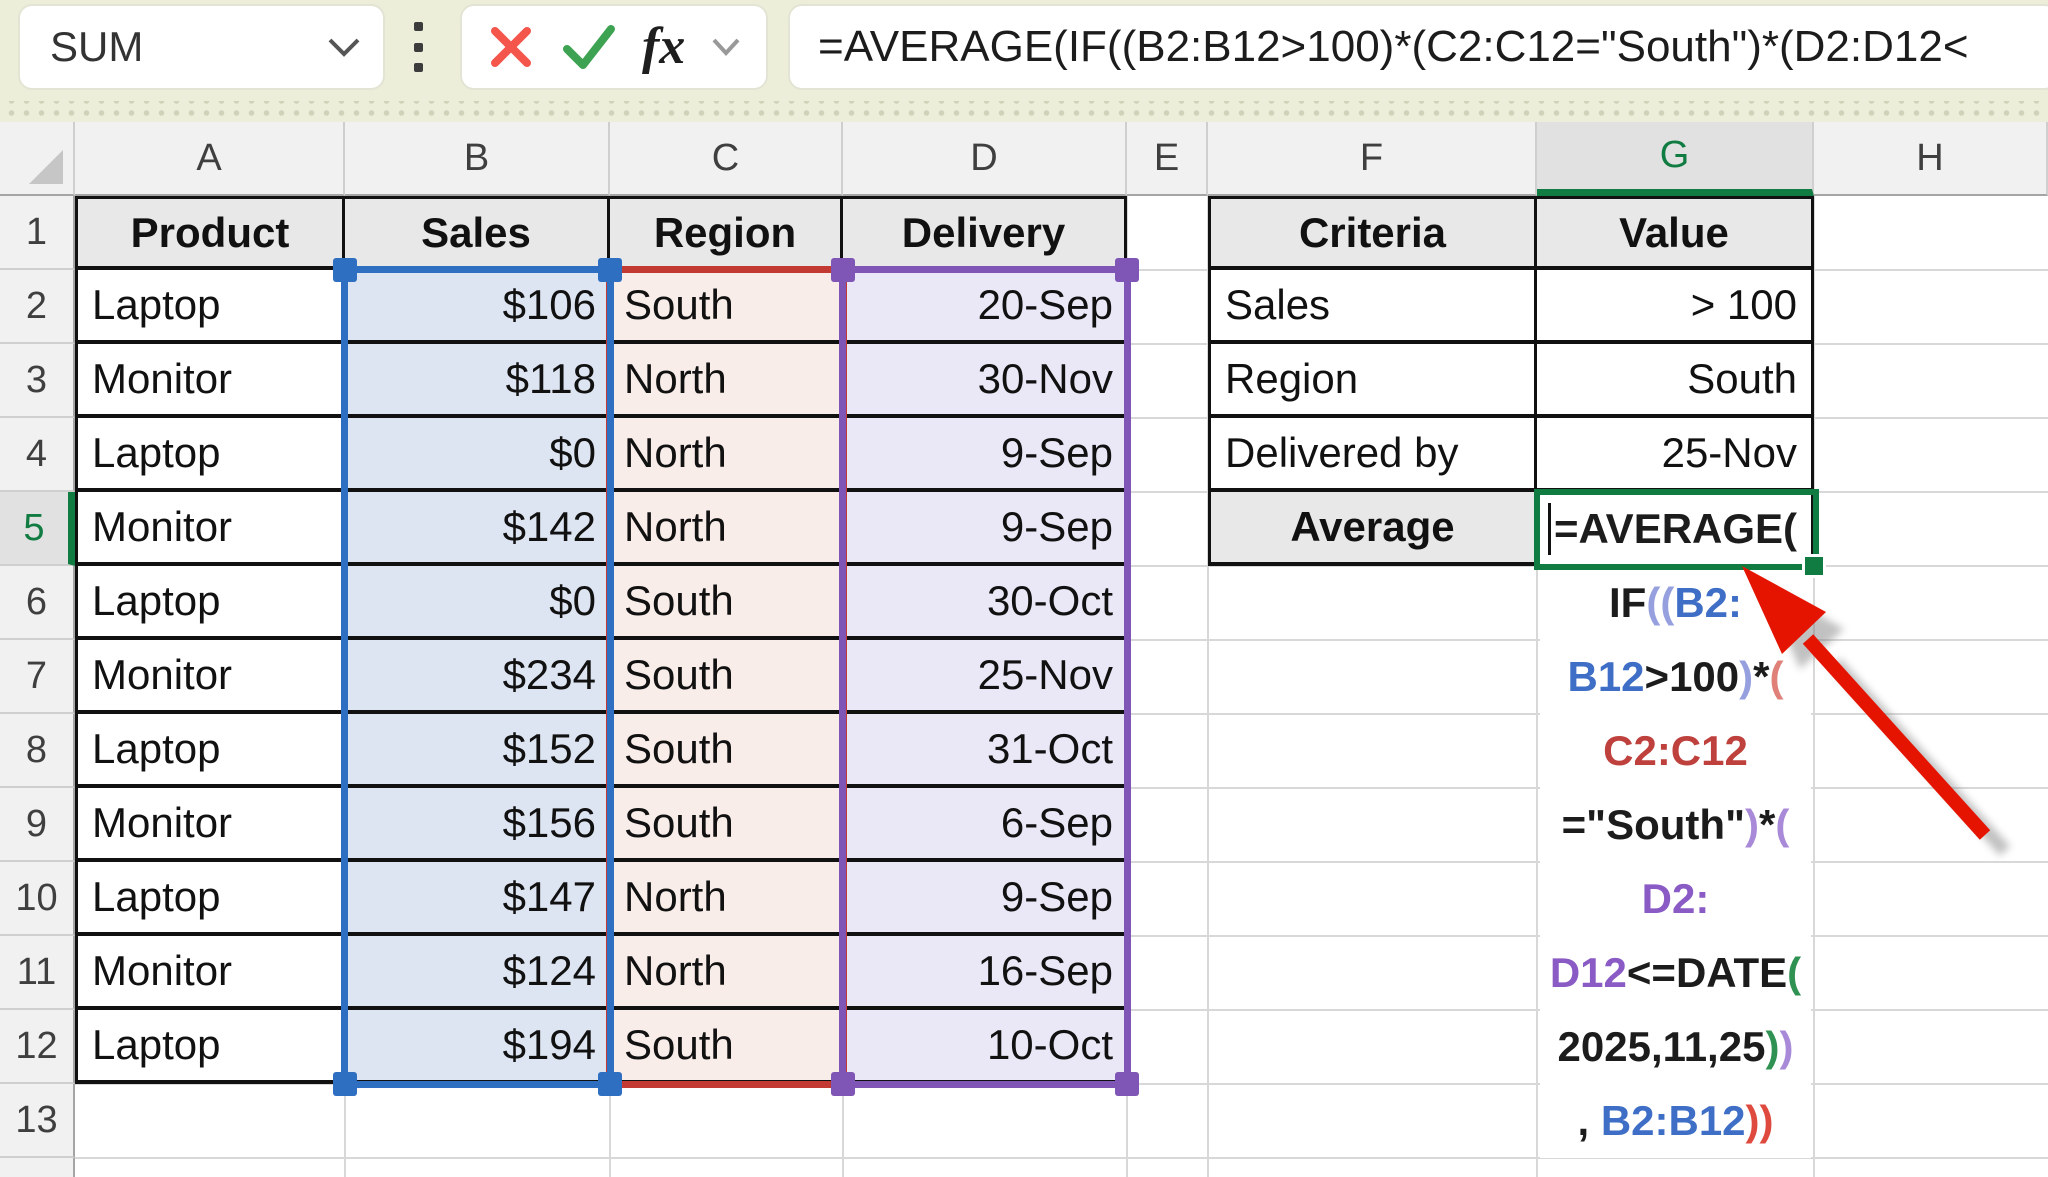 The height and width of the screenshot is (1177, 2048). Describe the element at coordinates (726, 677) in the screenshot. I see `cell-C7: South` at that location.